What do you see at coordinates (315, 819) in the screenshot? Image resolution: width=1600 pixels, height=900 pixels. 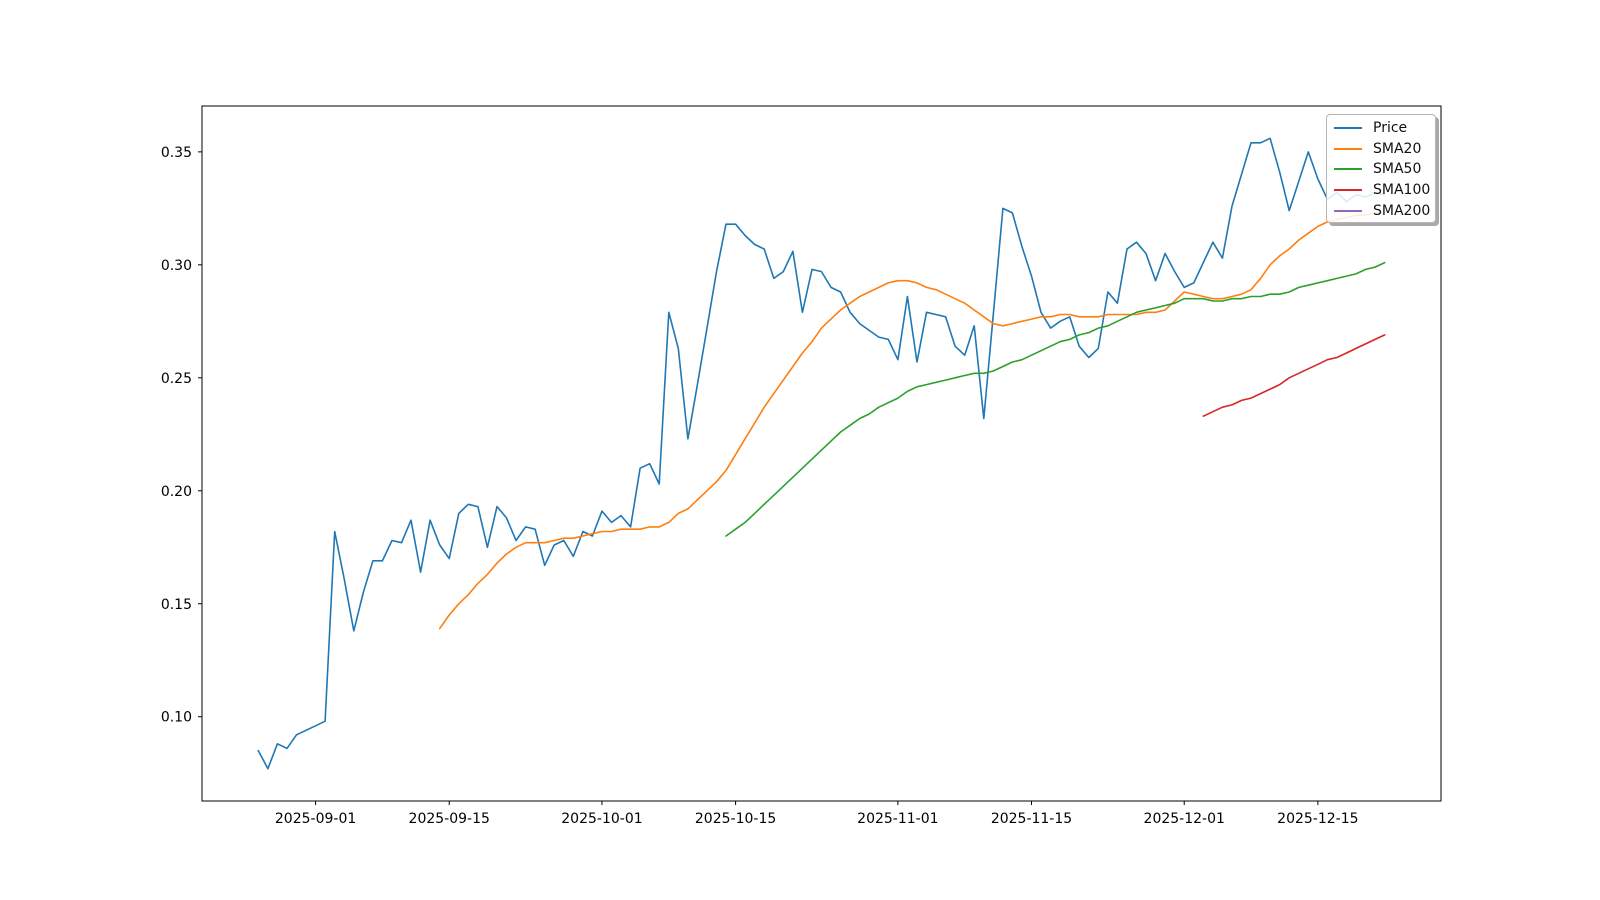 I see `x-tick-label: 2025-09-01` at bounding box center [315, 819].